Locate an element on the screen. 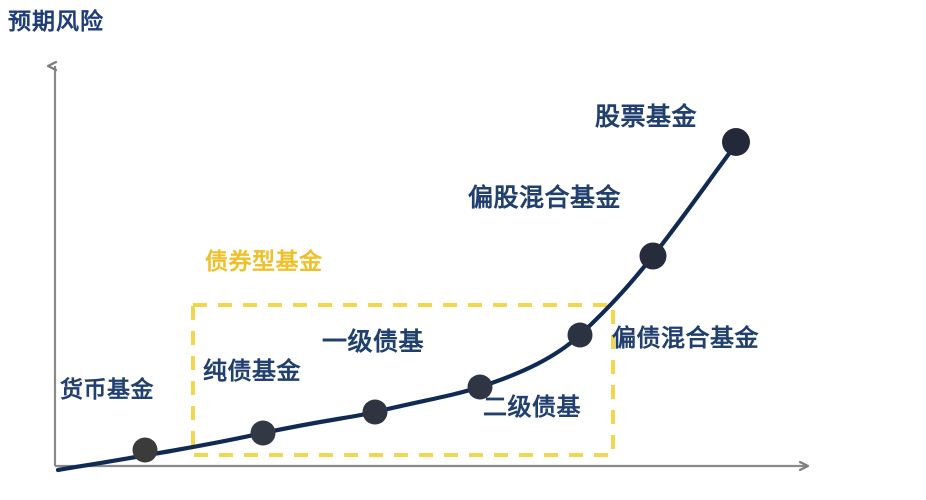  label-equity-hybrid-fund: 偏股混合基金 is located at coordinates (545, 198).